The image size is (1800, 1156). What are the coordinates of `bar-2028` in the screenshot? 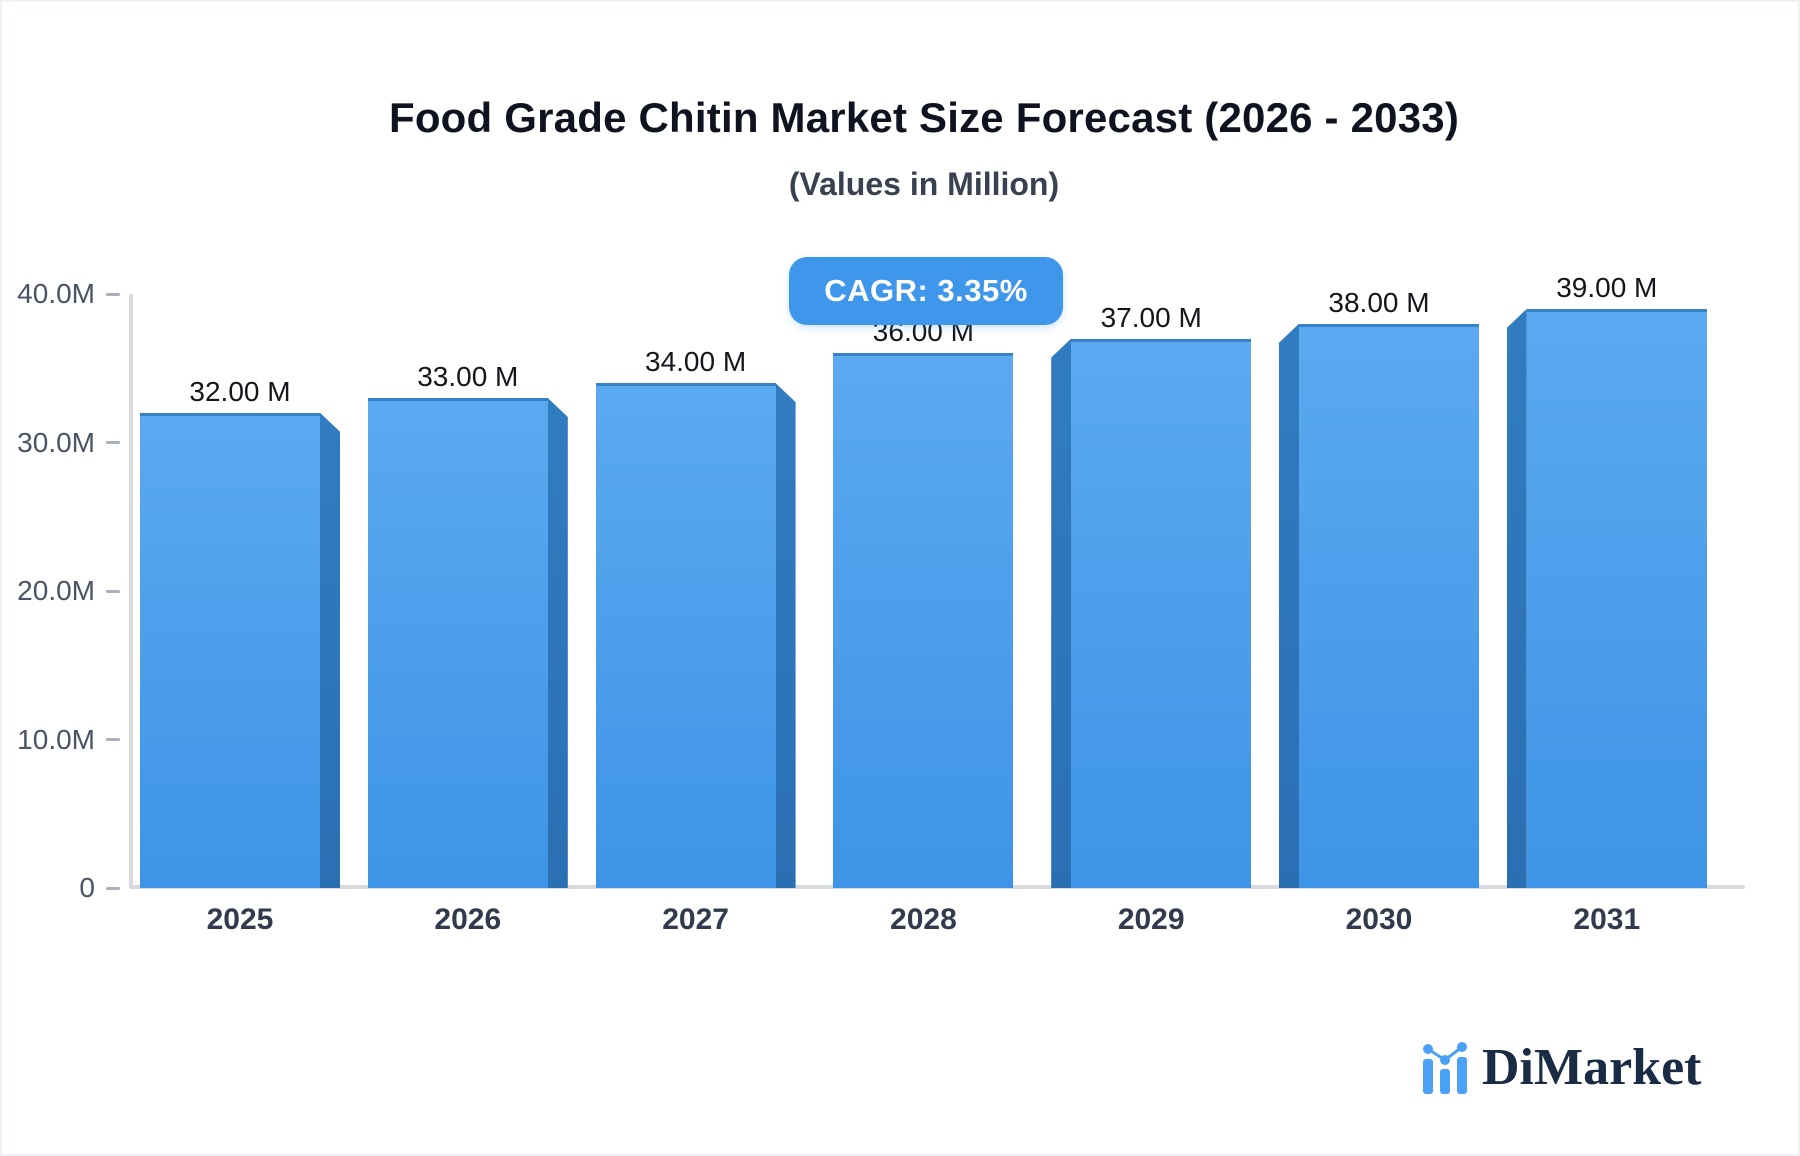 It's located at (923, 620).